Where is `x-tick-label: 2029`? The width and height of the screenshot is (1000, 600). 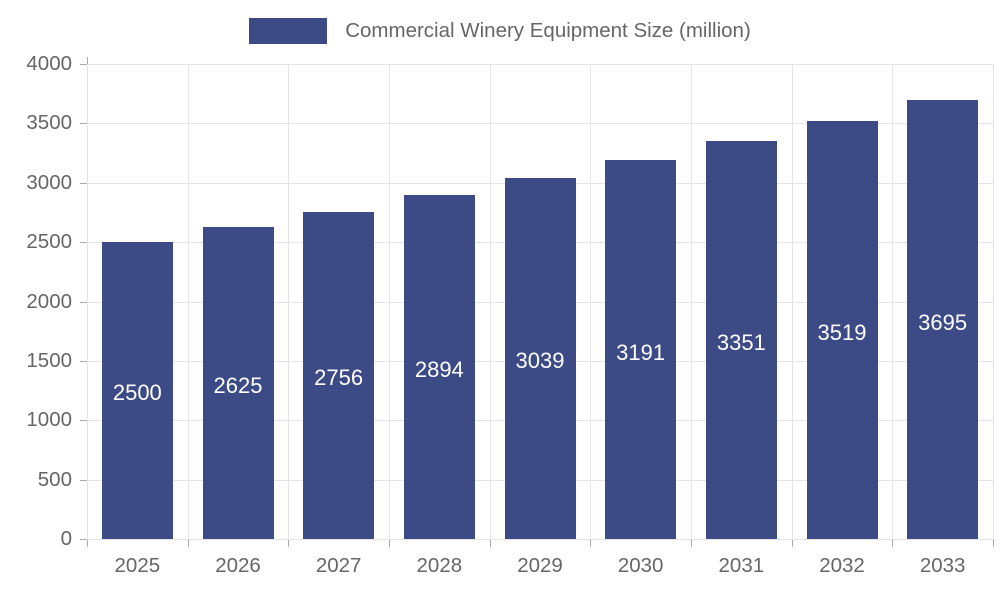
x-tick-label: 2029 is located at coordinates (540, 565).